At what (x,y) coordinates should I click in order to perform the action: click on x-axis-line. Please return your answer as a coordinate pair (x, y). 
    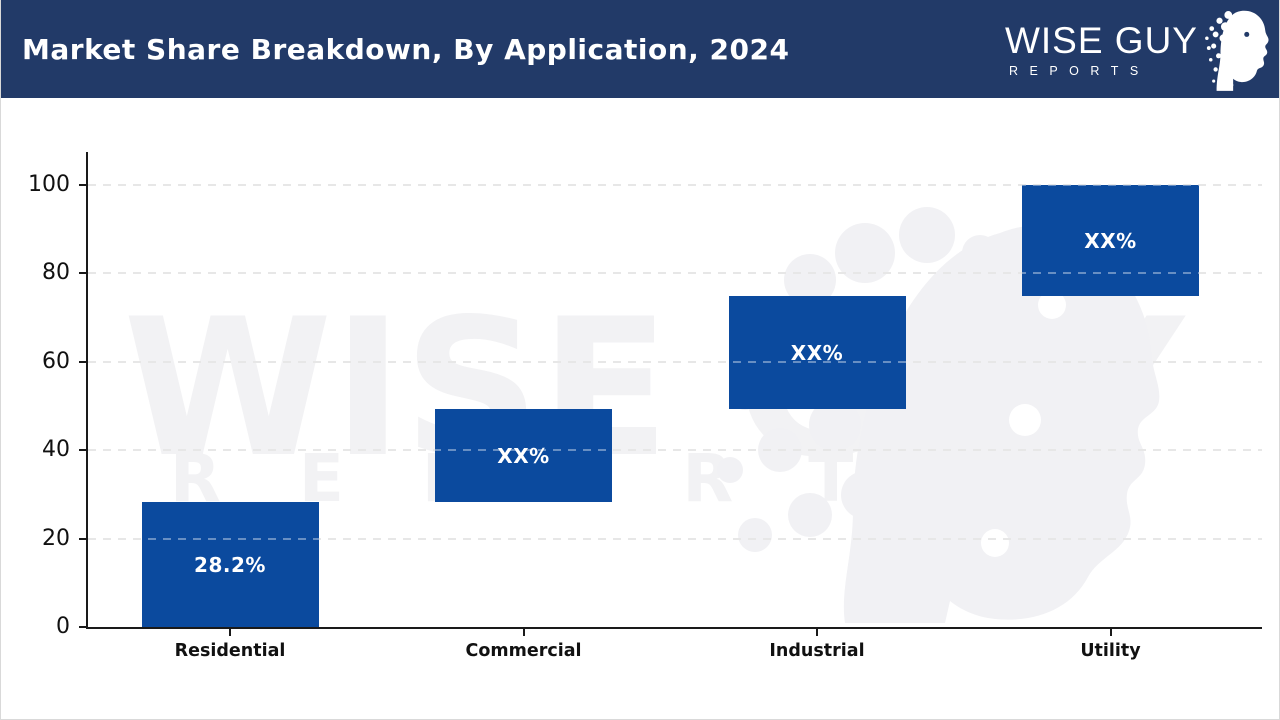
    Looking at the image, I should click on (674, 628).